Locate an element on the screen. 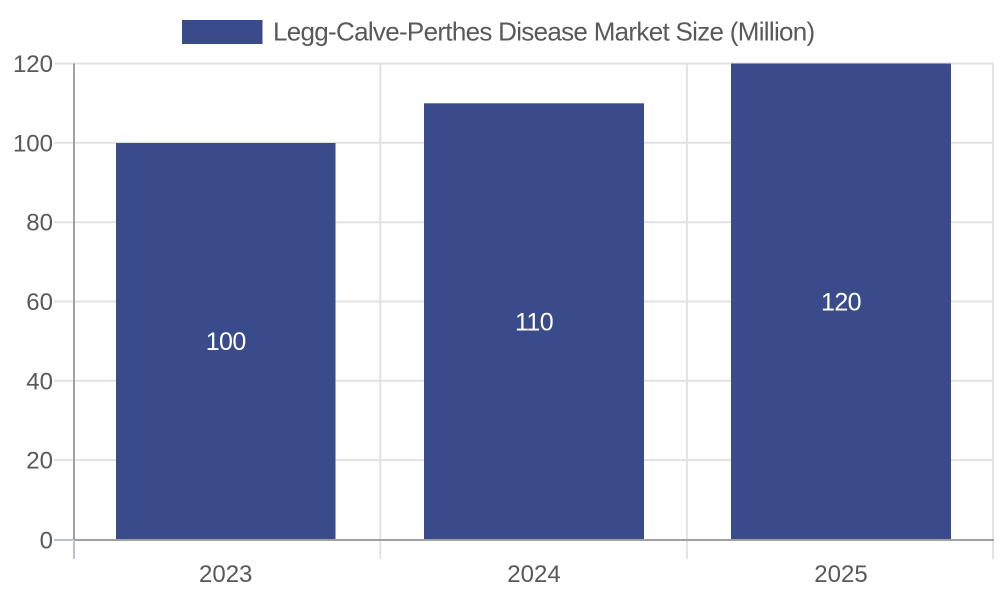 The width and height of the screenshot is (1000, 600). svg-text: 40 is located at coordinates (39, 381).